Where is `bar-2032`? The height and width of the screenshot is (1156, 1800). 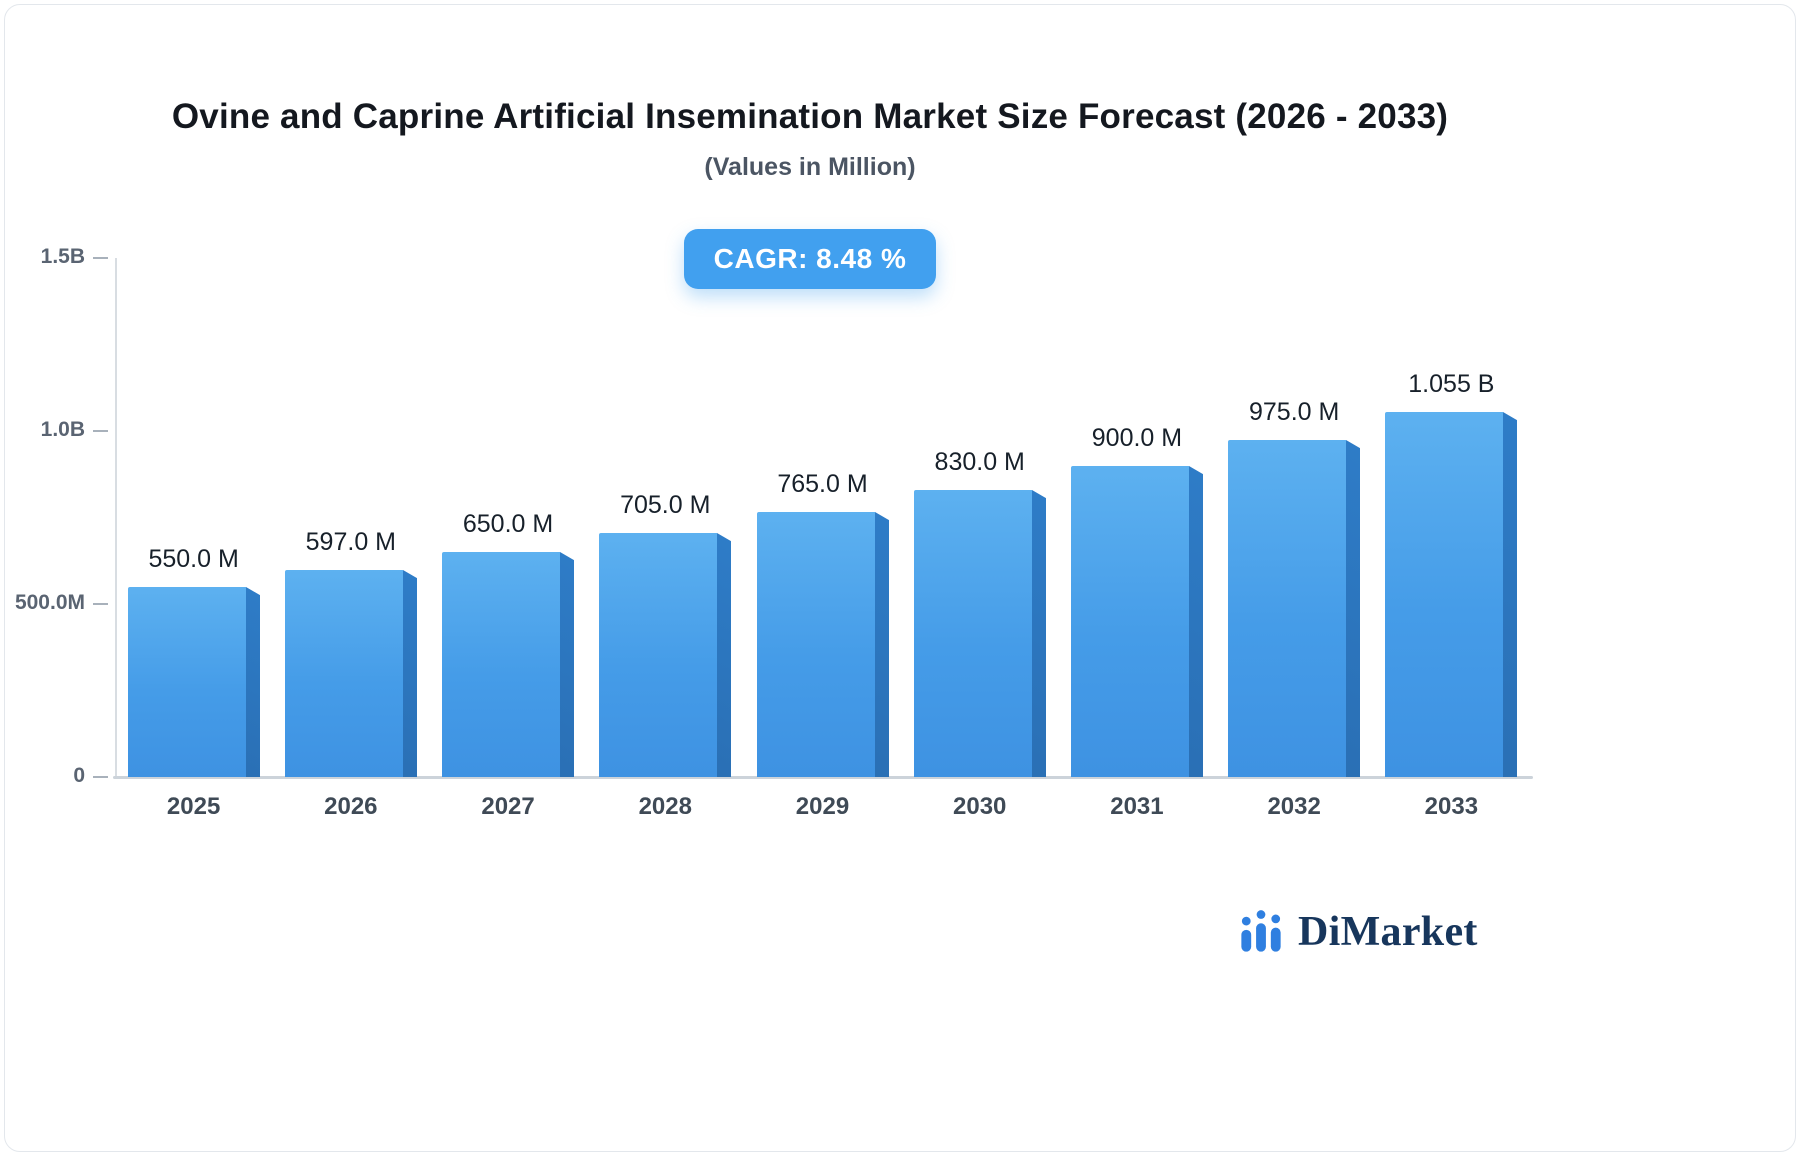
bar-2032 is located at coordinates (1294, 608).